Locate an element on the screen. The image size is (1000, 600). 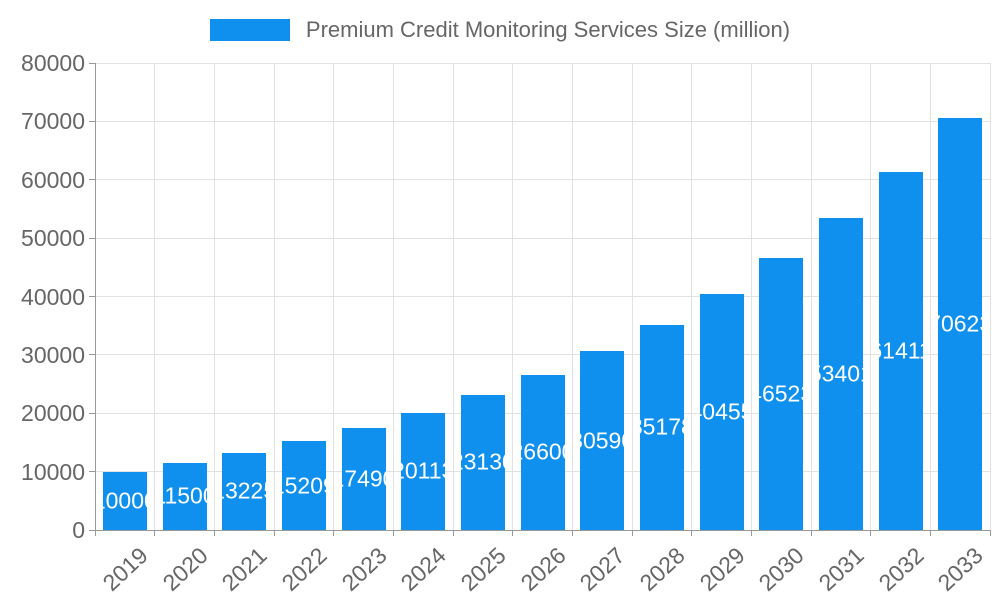
bar-value-label-2019: 10000 is located at coordinates (125, 500).